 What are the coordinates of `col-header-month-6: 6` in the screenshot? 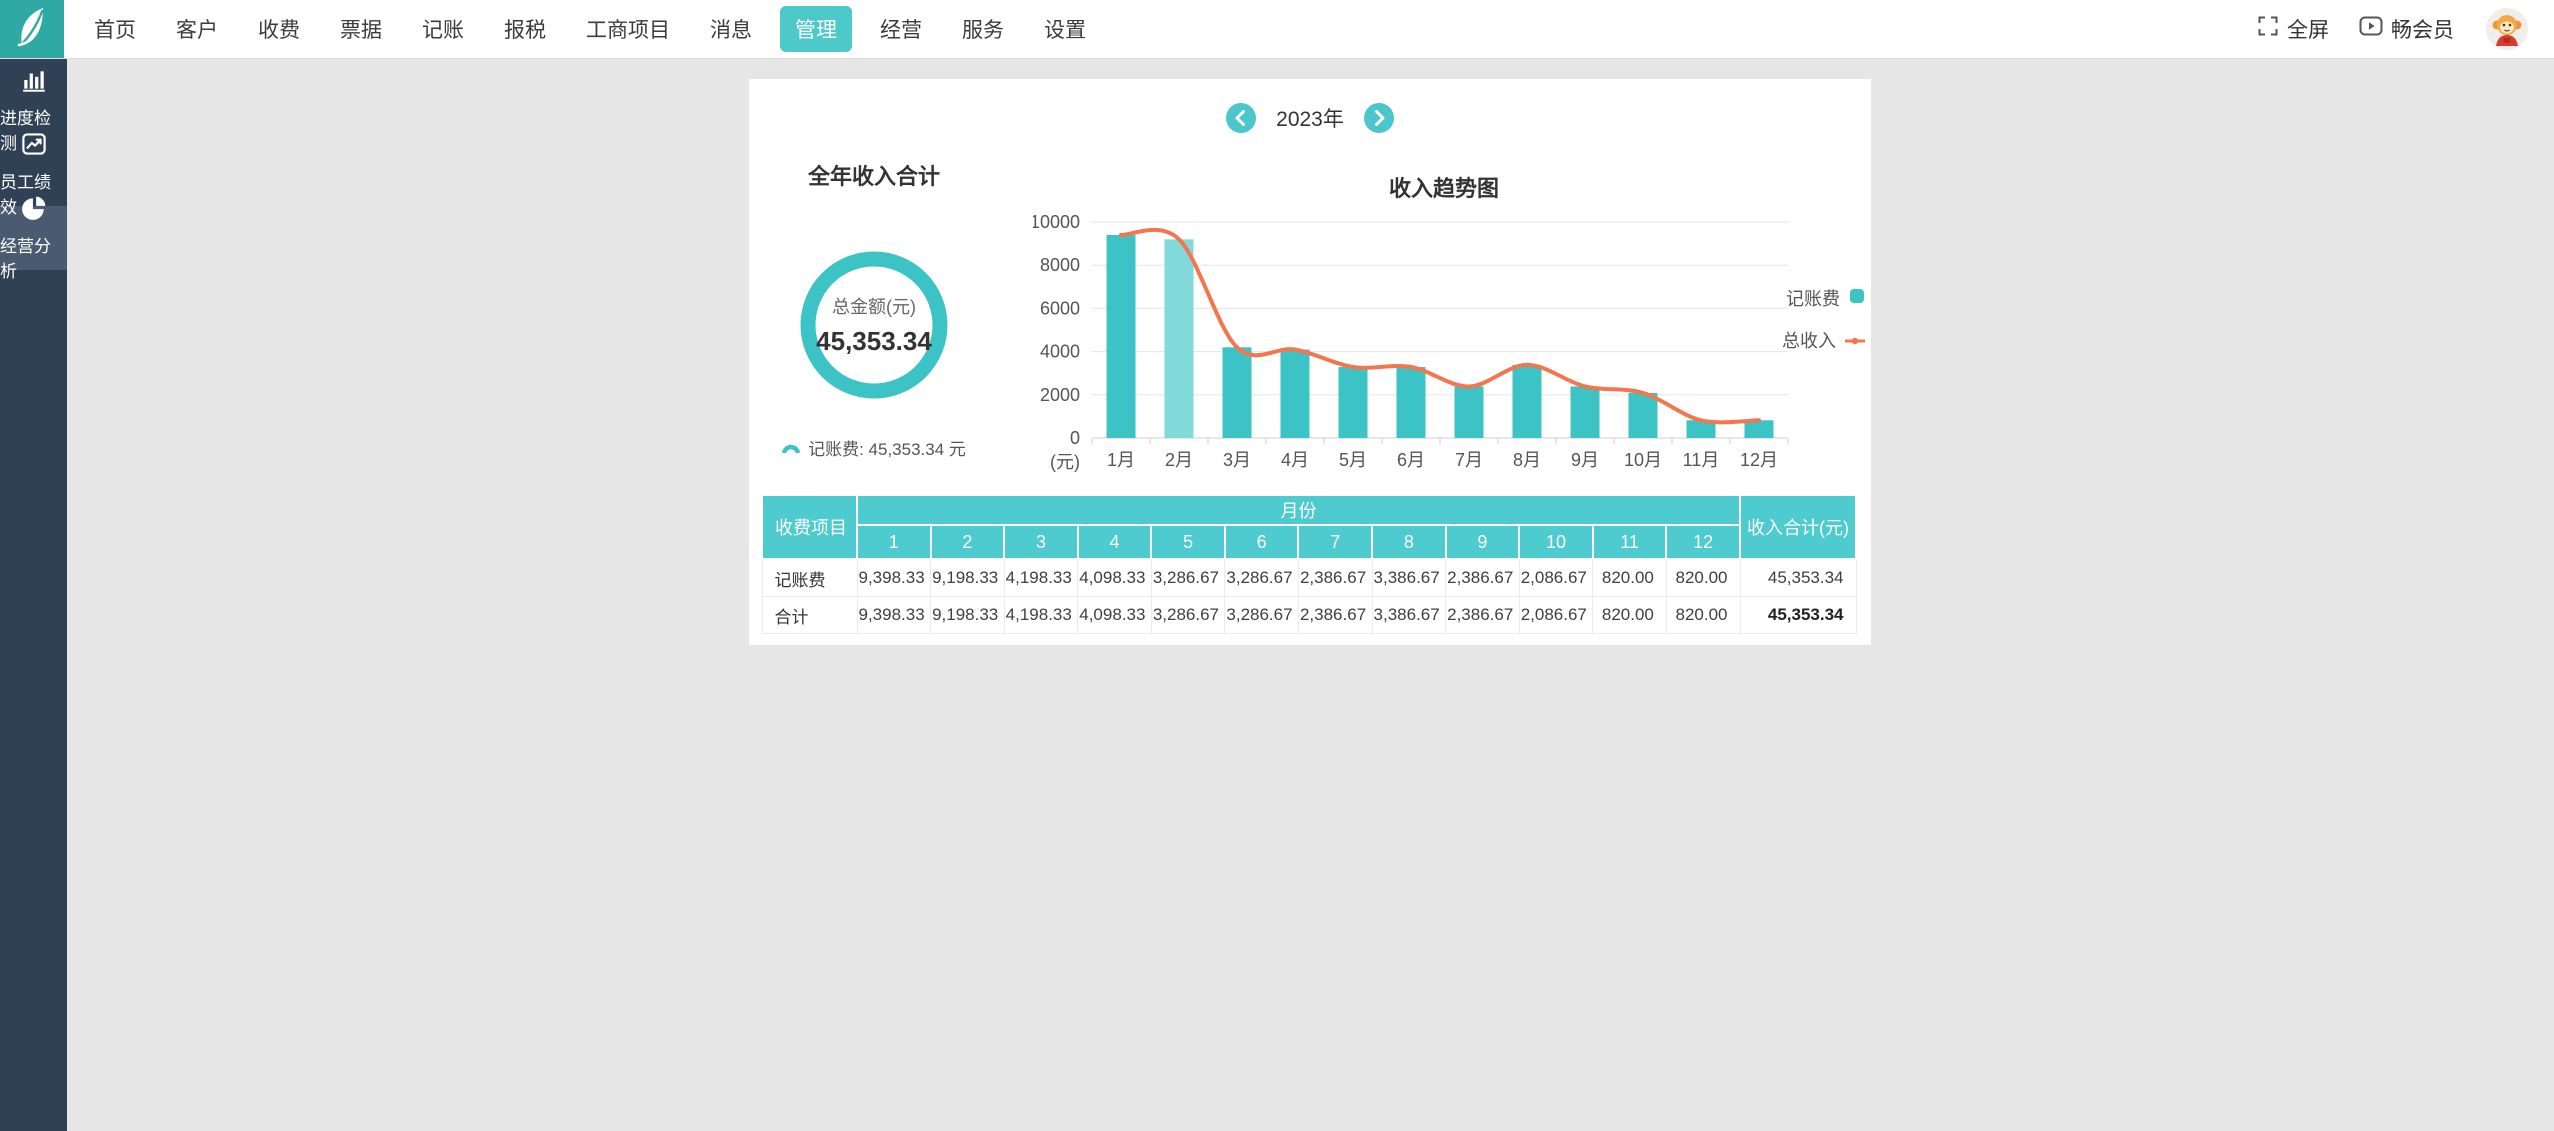 It's located at (1261, 542).